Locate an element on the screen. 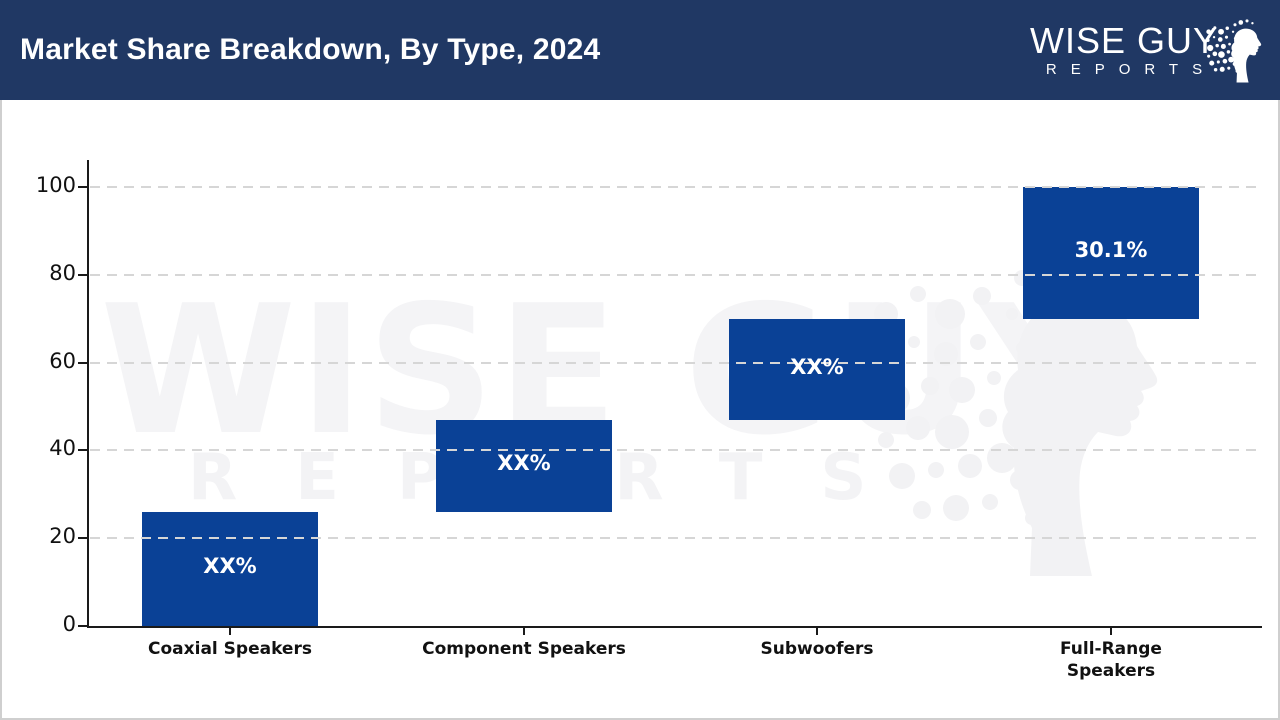 The width and height of the screenshot is (1280, 720). y-tick-label-60: 60 is located at coordinates (62, 360).